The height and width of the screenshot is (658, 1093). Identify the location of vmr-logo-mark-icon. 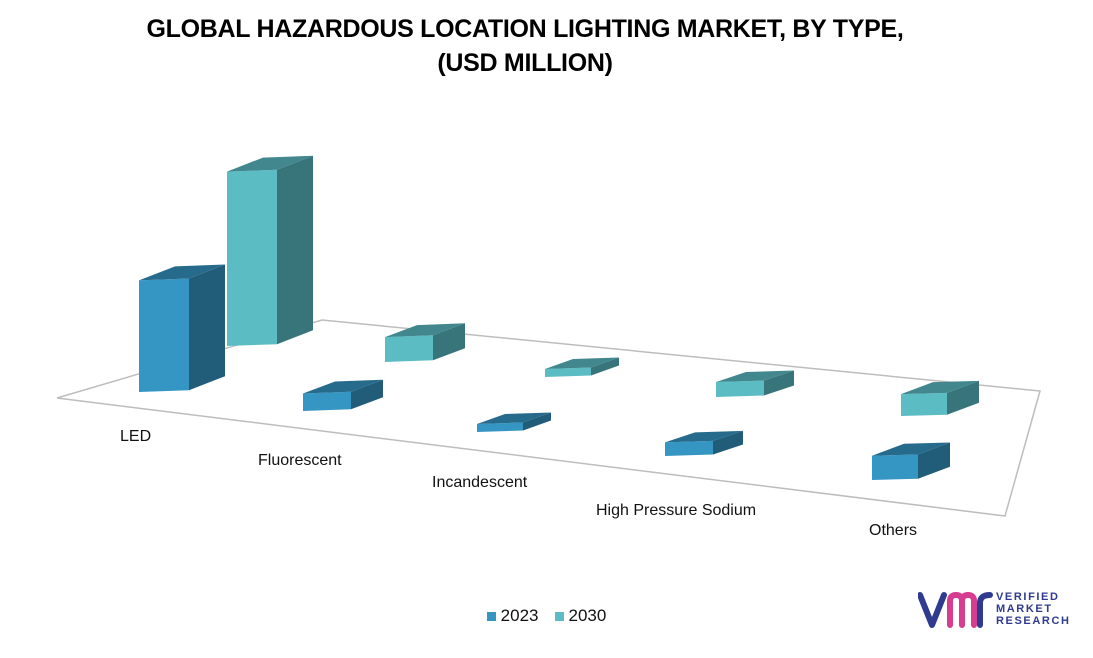
(955, 610).